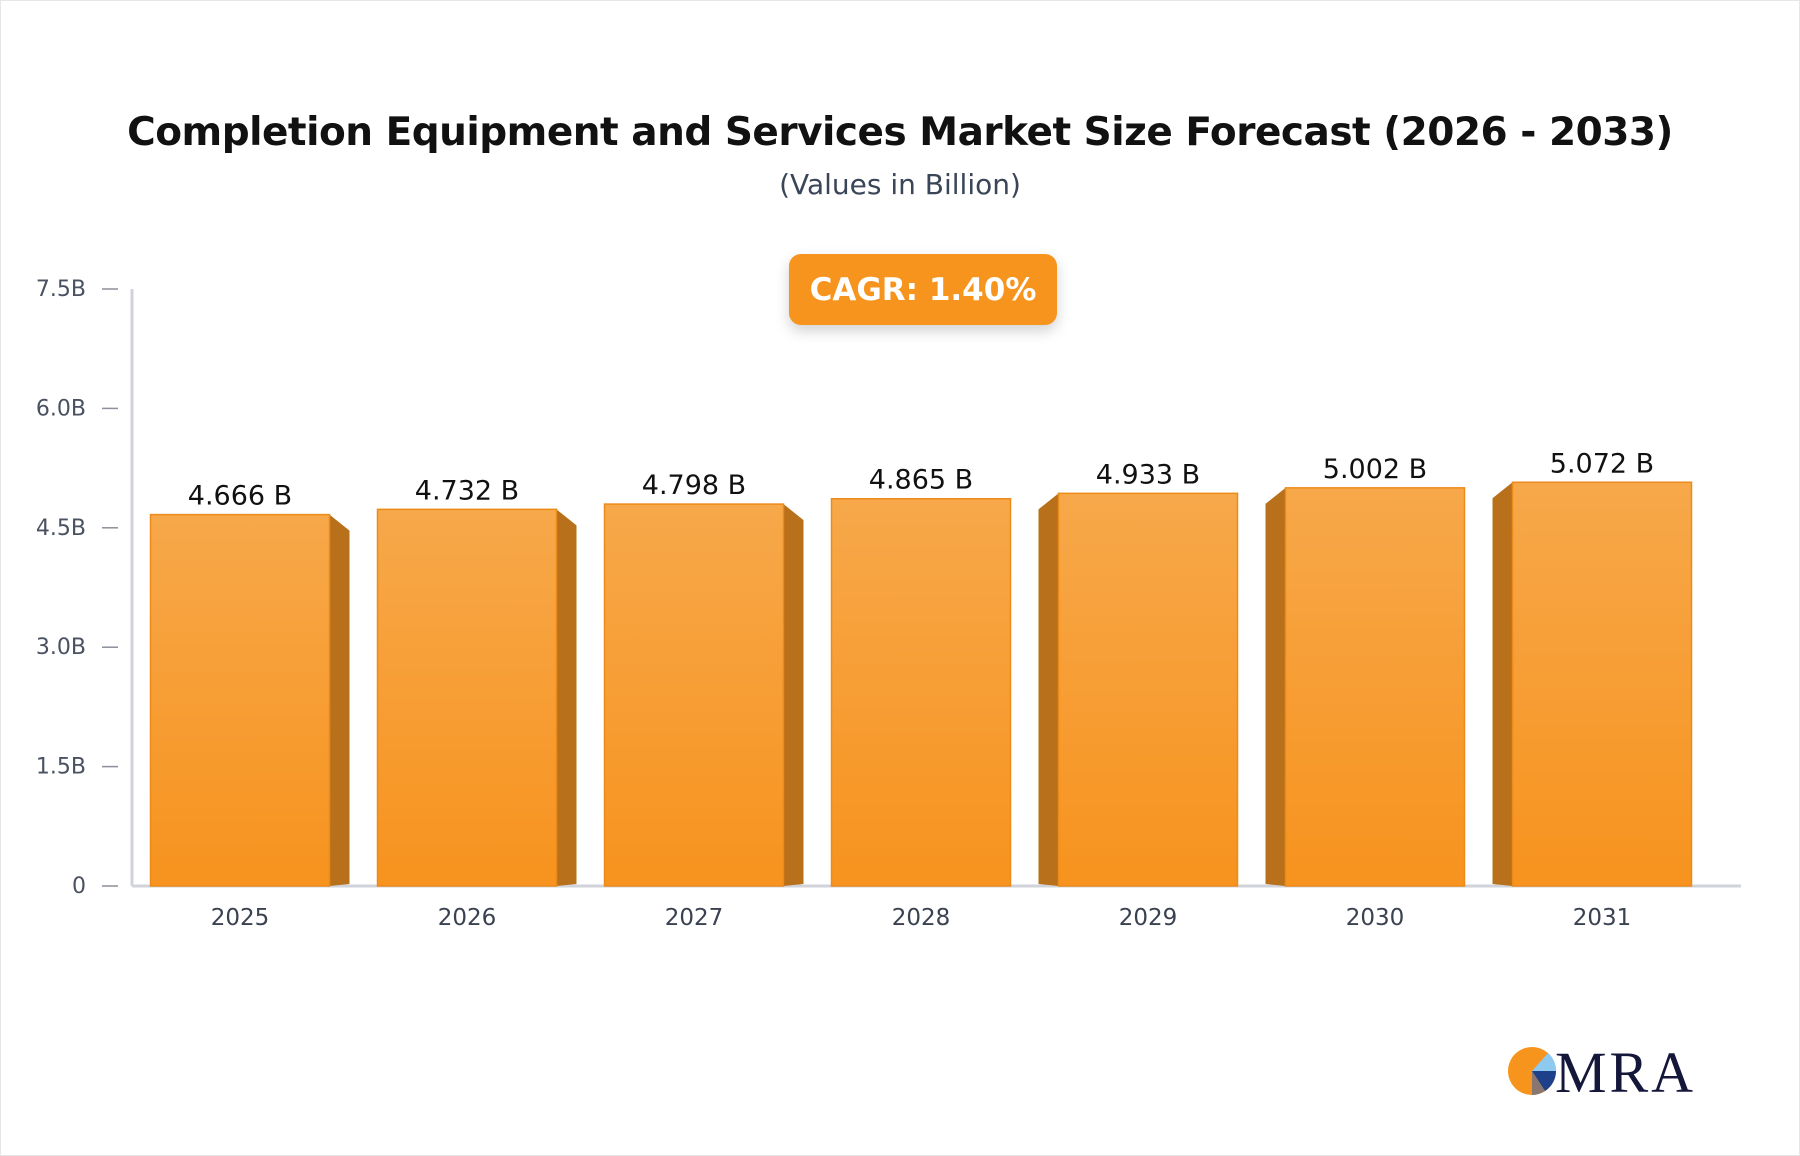  I want to click on bar-group: 4.933 B 2029, so click(1138, 695).